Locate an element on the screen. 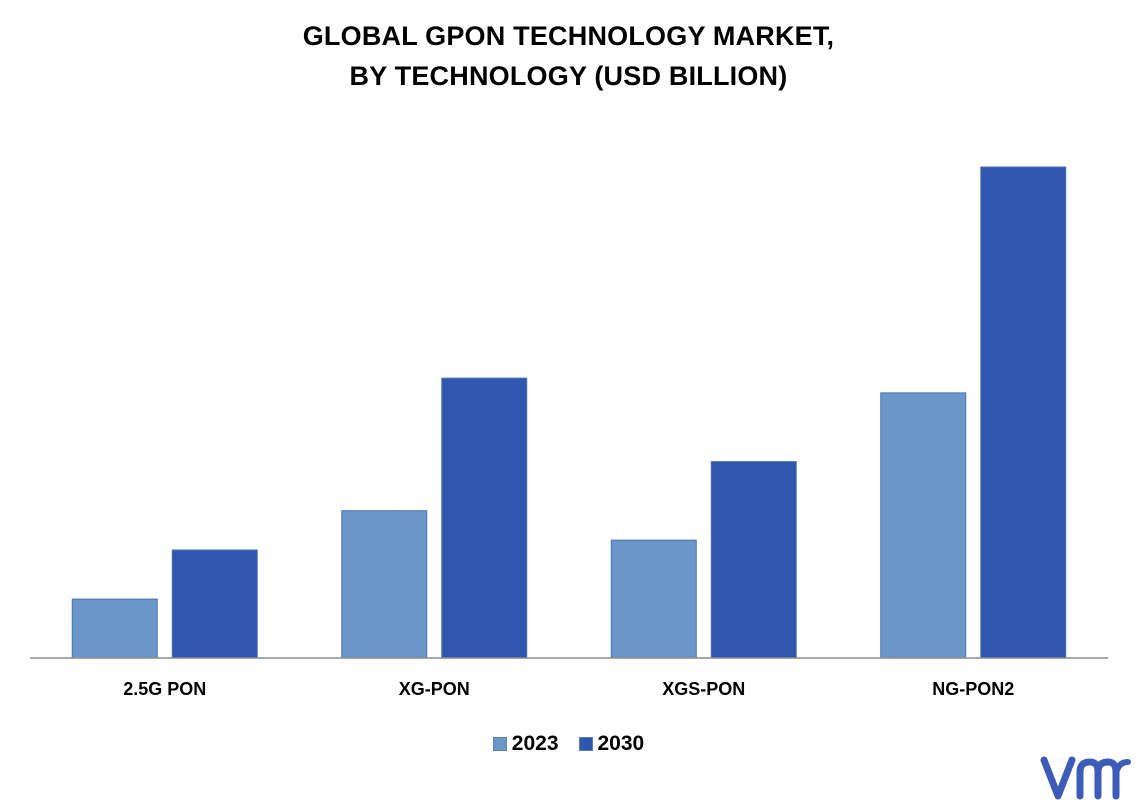  bar-2023-xg-pon is located at coordinates (384, 584).